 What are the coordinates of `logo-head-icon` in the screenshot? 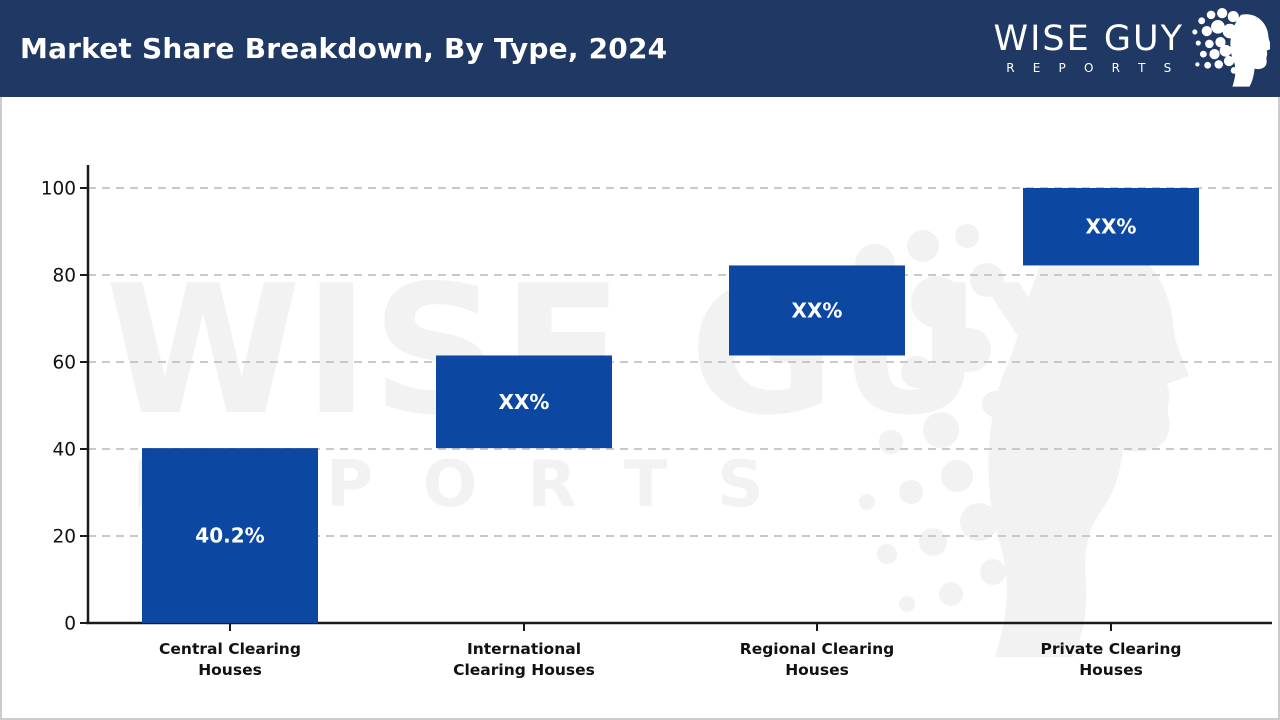 It's located at (1231, 47).